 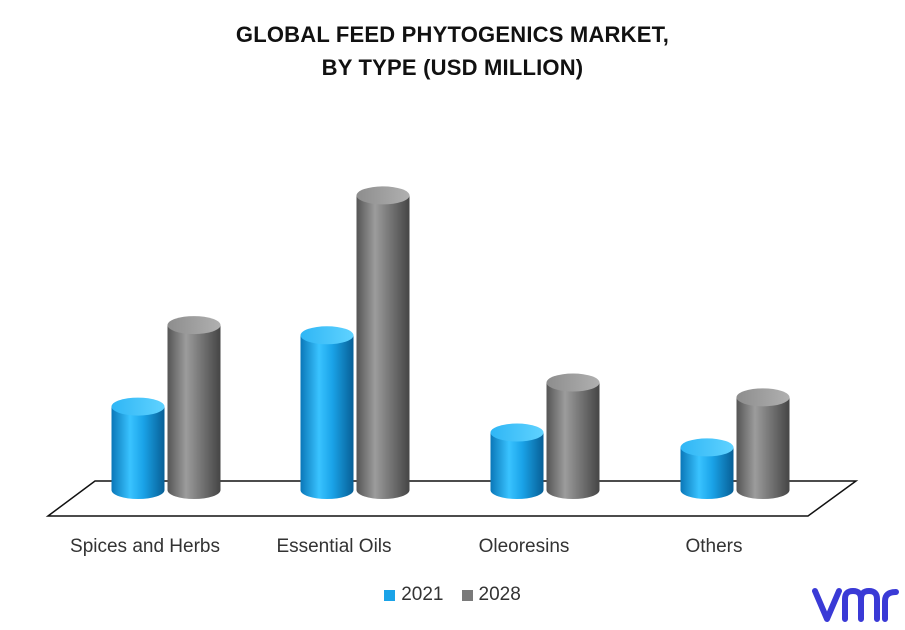 What do you see at coordinates (467, 595) in the screenshot?
I see `legend-swatch-2028` at bounding box center [467, 595].